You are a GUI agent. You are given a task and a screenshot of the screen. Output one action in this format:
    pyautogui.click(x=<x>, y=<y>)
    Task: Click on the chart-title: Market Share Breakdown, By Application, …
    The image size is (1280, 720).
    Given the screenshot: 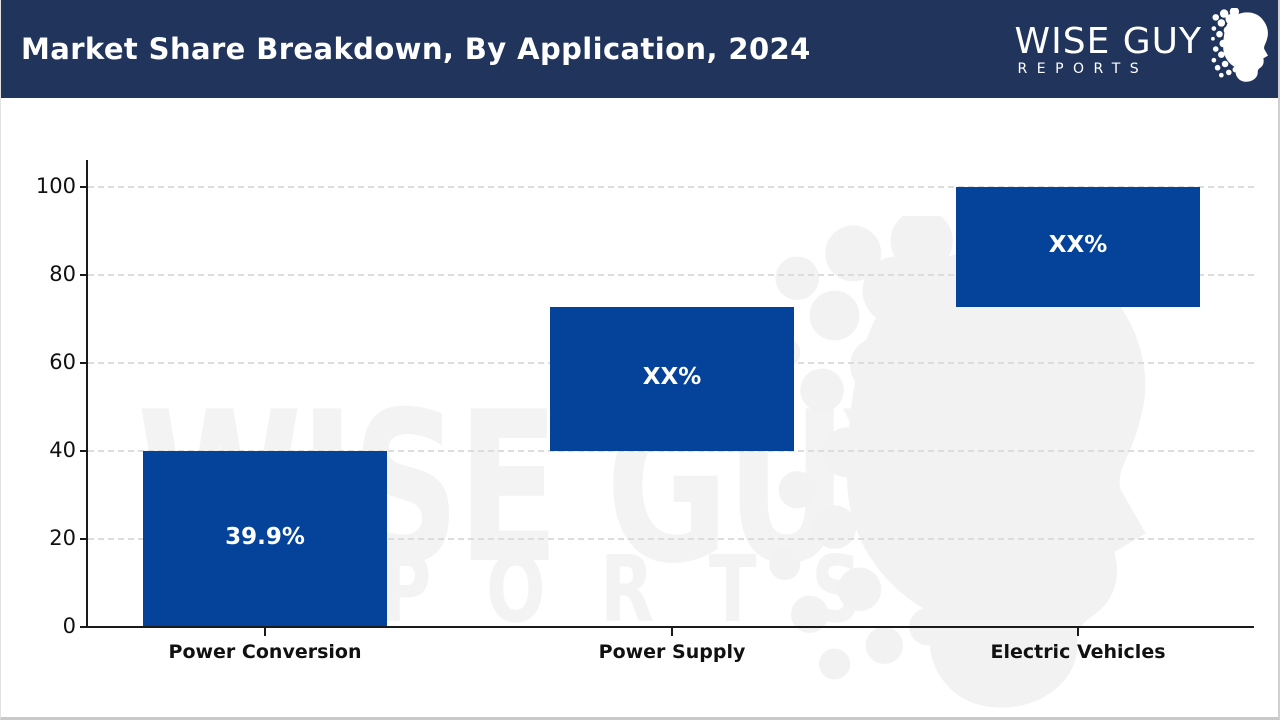 What is the action you would take?
    pyautogui.click(x=416, y=49)
    